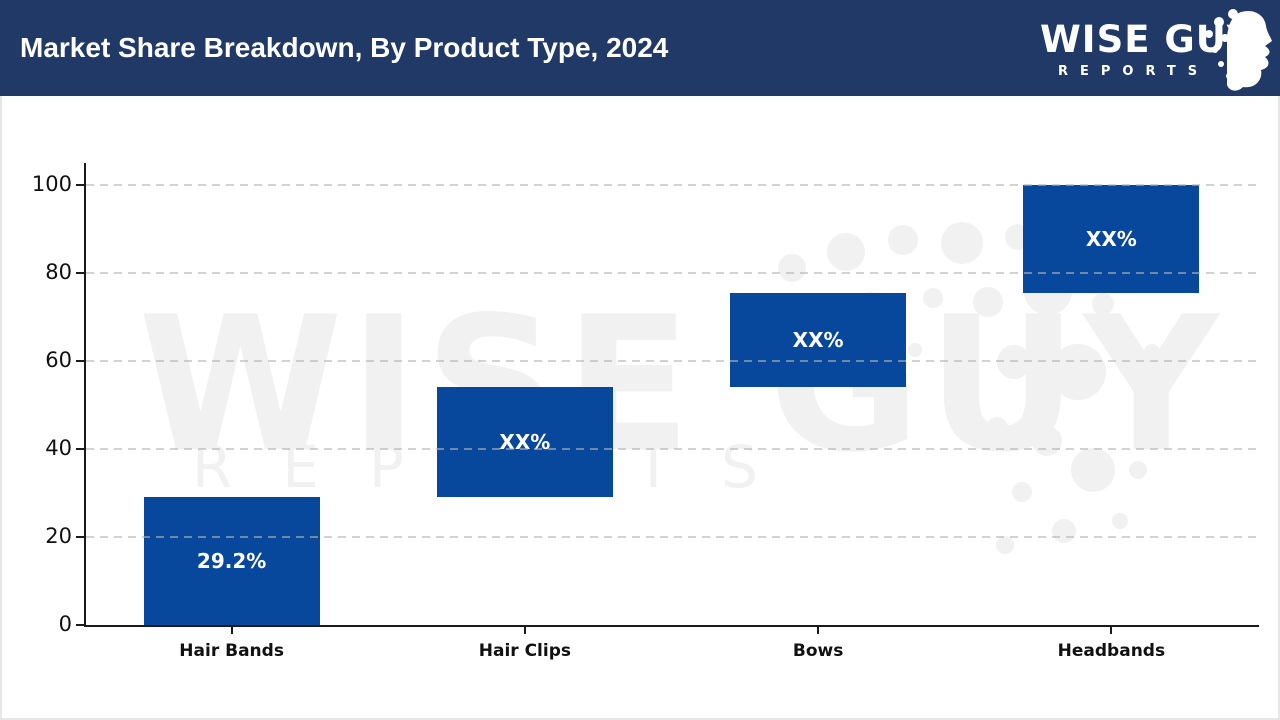 The image size is (1280, 720). What do you see at coordinates (231, 651) in the screenshot?
I see `x-category-label: Hair Bands` at bounding box center [231, 651].